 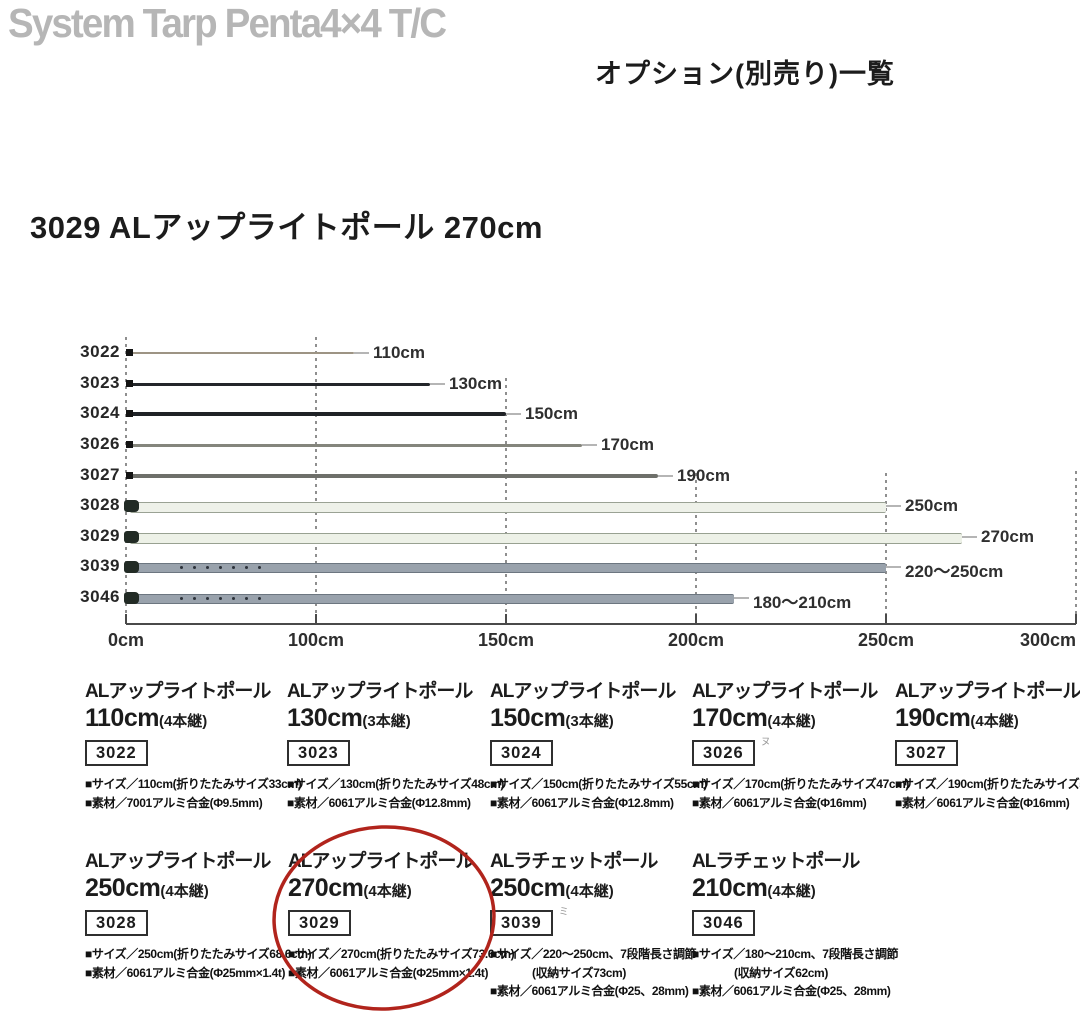 I want to click on product-size: 190cm, so click(x=933, y=718).